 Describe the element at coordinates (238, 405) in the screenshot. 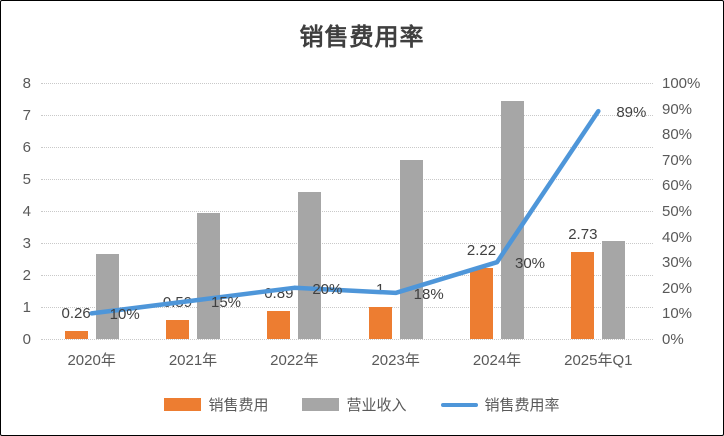

I see `legend-item-label: 销售费用` at that location.